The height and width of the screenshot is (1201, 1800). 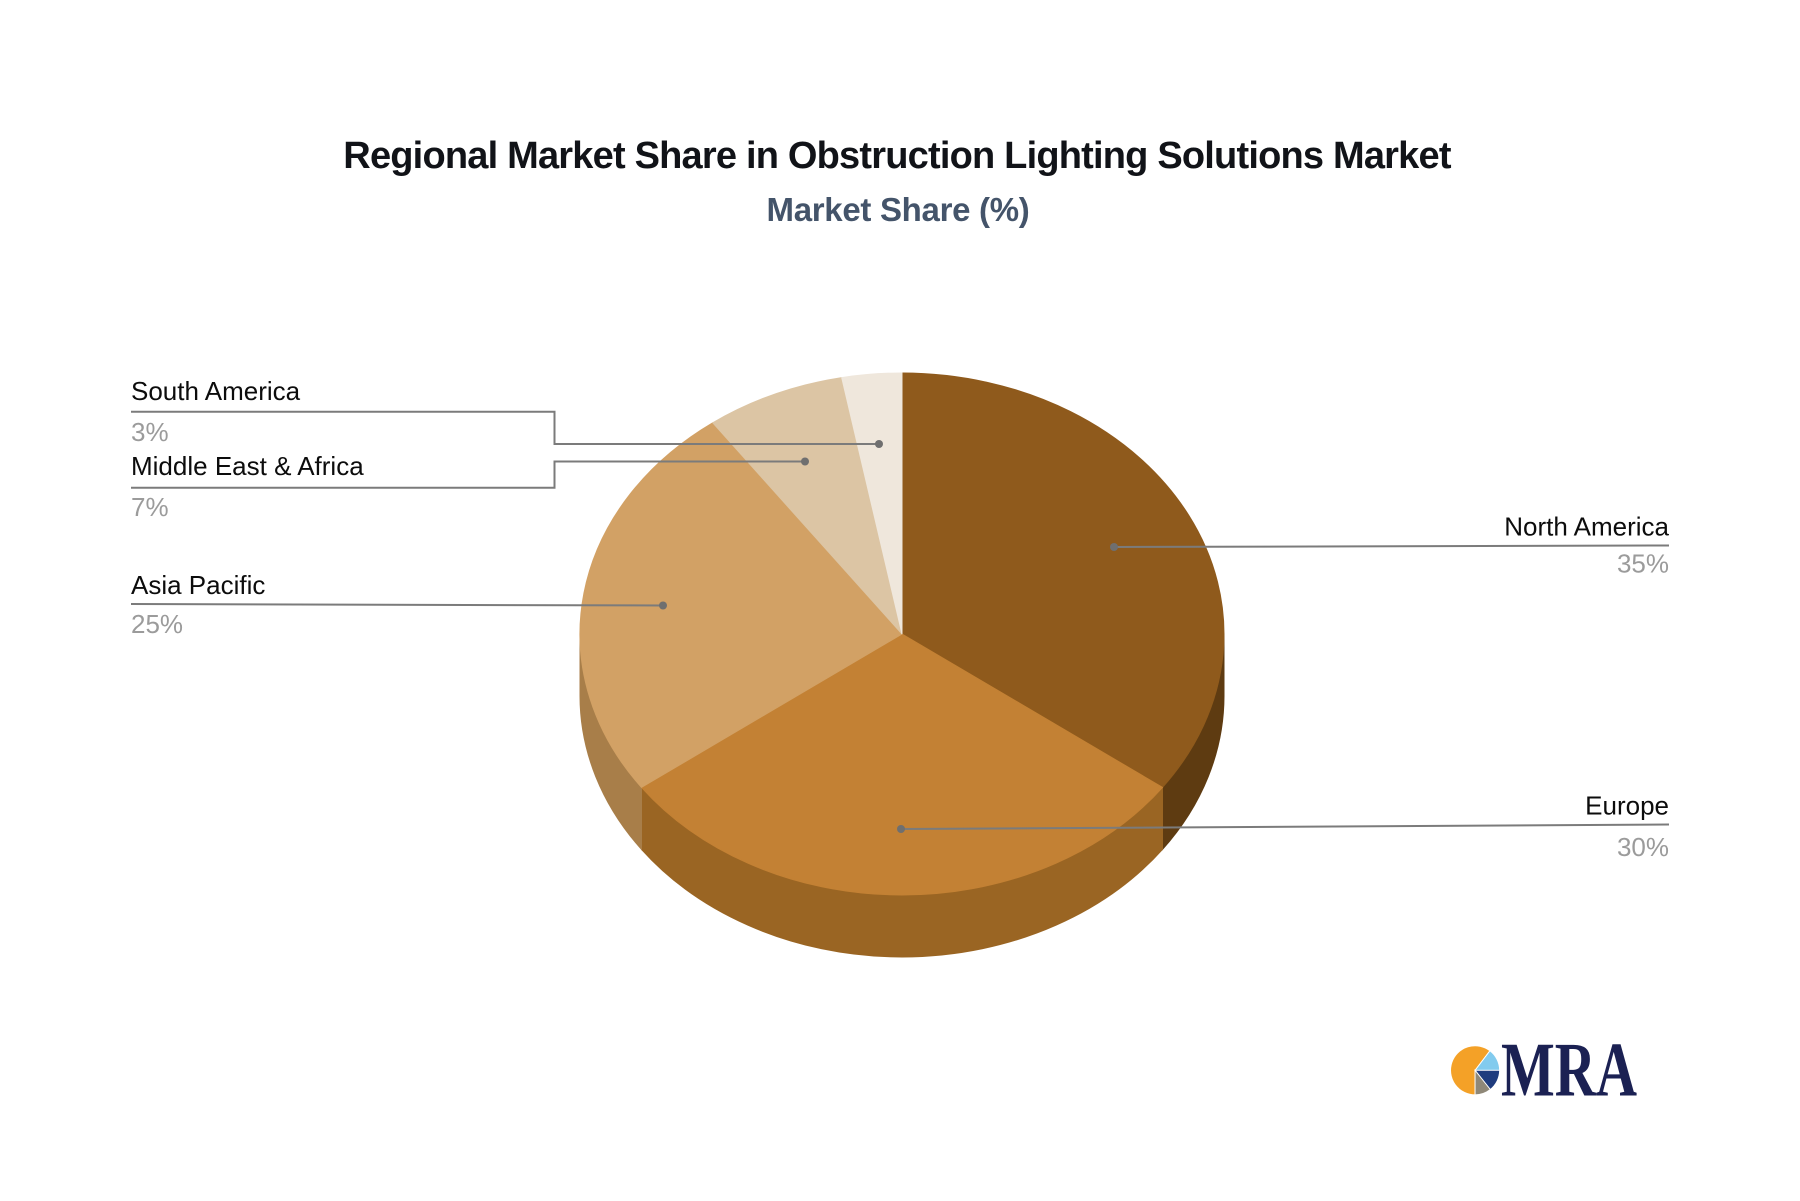 What do you see at coordinates (1569, 1069) in the screenshot?
I see `svg-text: MRA` at bounding box center [1569, 1069].